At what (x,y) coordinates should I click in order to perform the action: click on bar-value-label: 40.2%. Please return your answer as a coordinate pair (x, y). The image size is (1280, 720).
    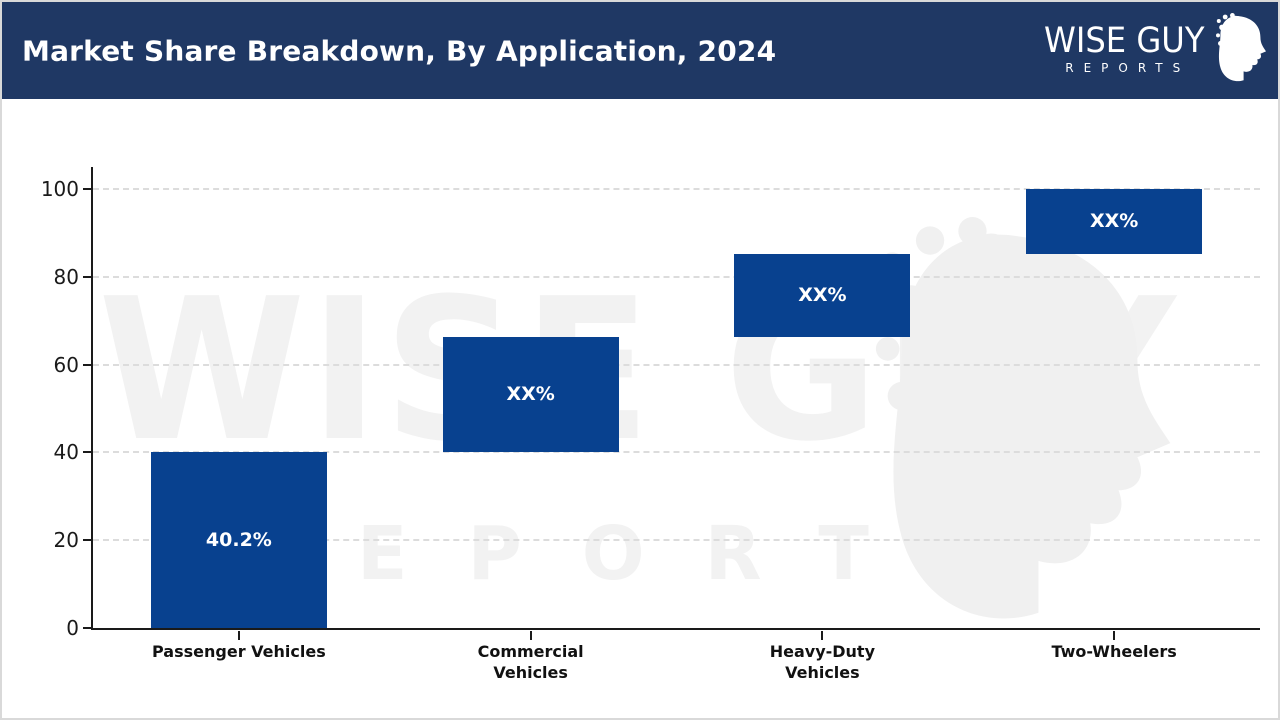
    Looking at the image, I should click on (238, 539).